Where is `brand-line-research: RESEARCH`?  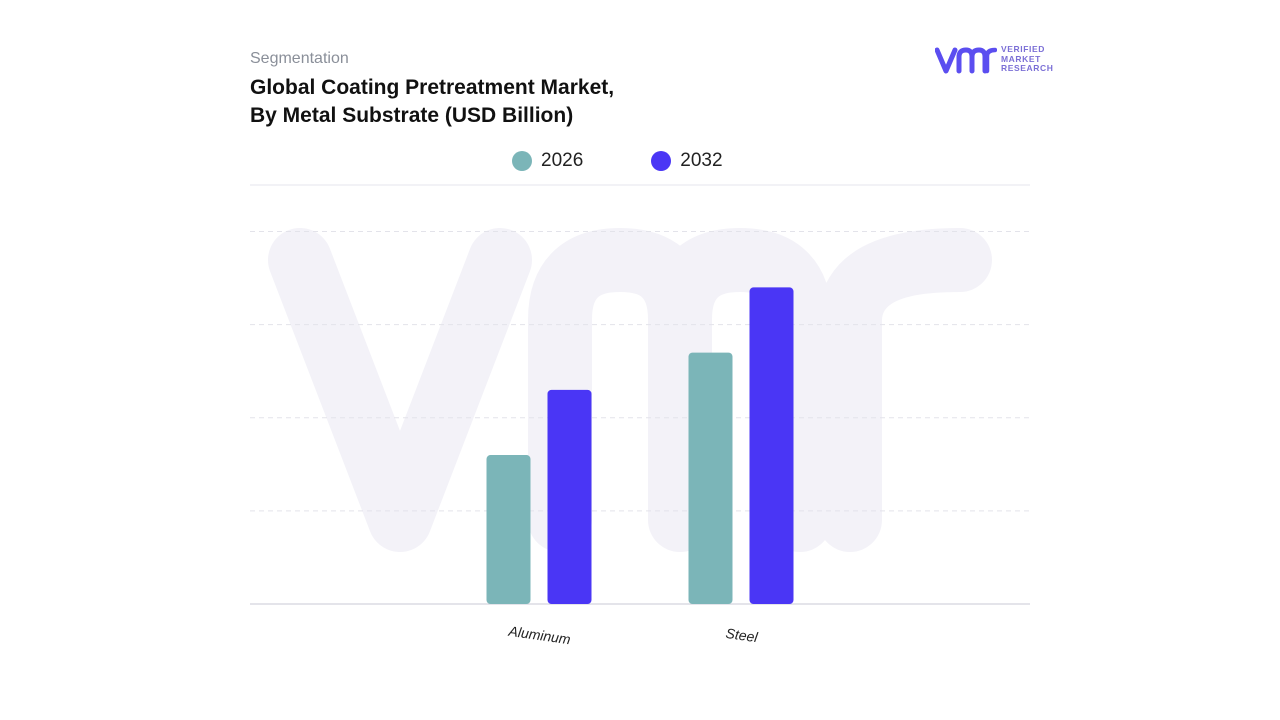
brand-line-research: RESEARCH is located at coordinates (1027, 68).